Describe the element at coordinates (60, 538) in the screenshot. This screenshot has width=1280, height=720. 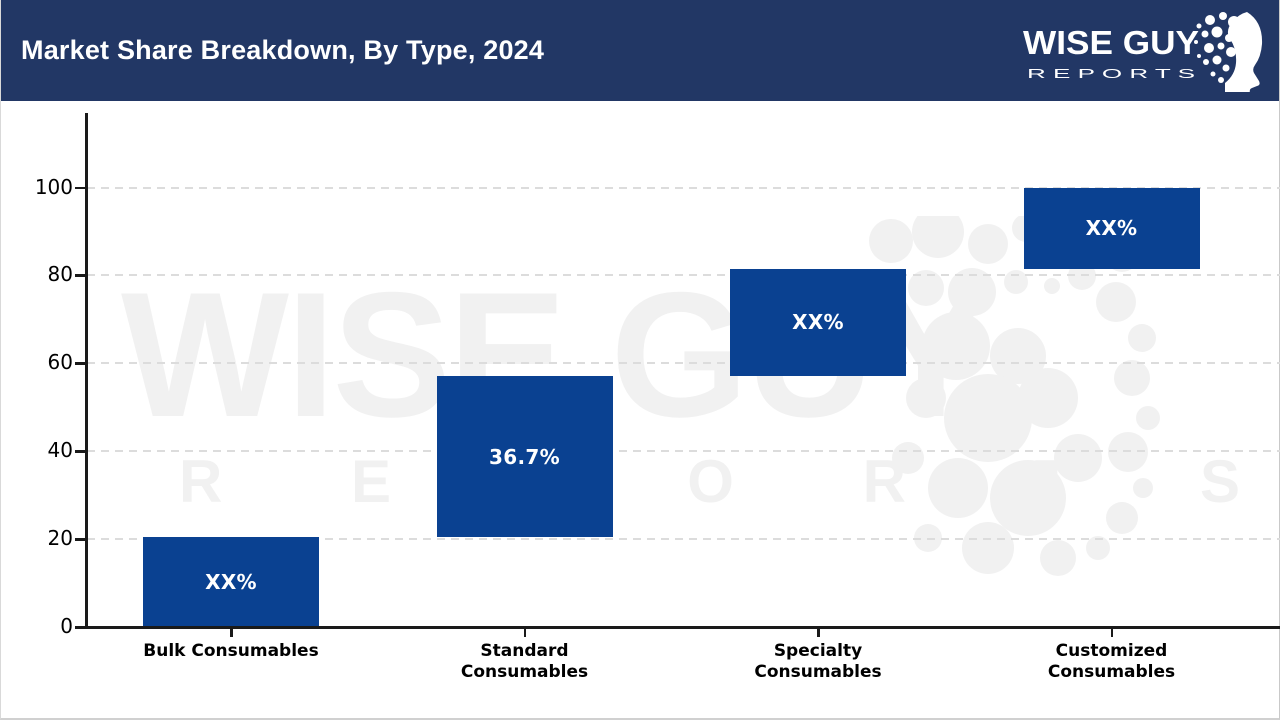
I see `y-tick-label: 20` at that location.